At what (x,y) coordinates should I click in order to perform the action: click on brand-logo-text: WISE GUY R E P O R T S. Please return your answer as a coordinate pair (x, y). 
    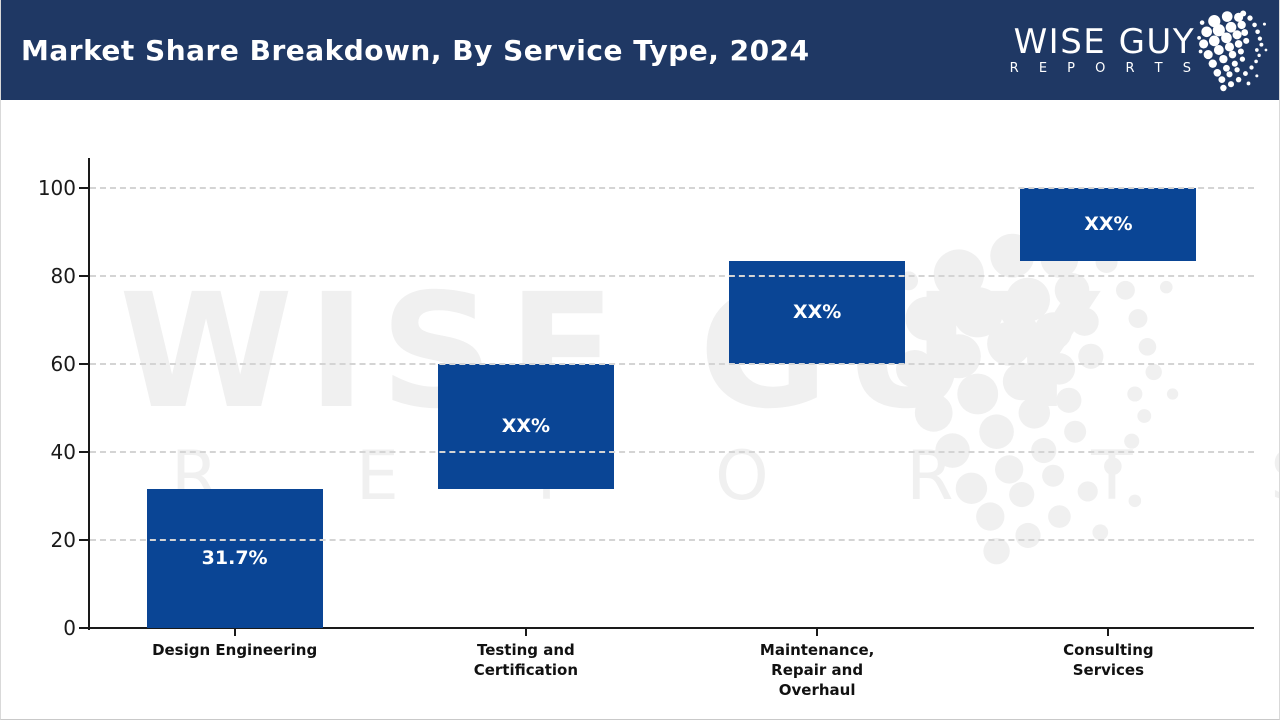
    Looking at the image, I should click on (1104, 50).